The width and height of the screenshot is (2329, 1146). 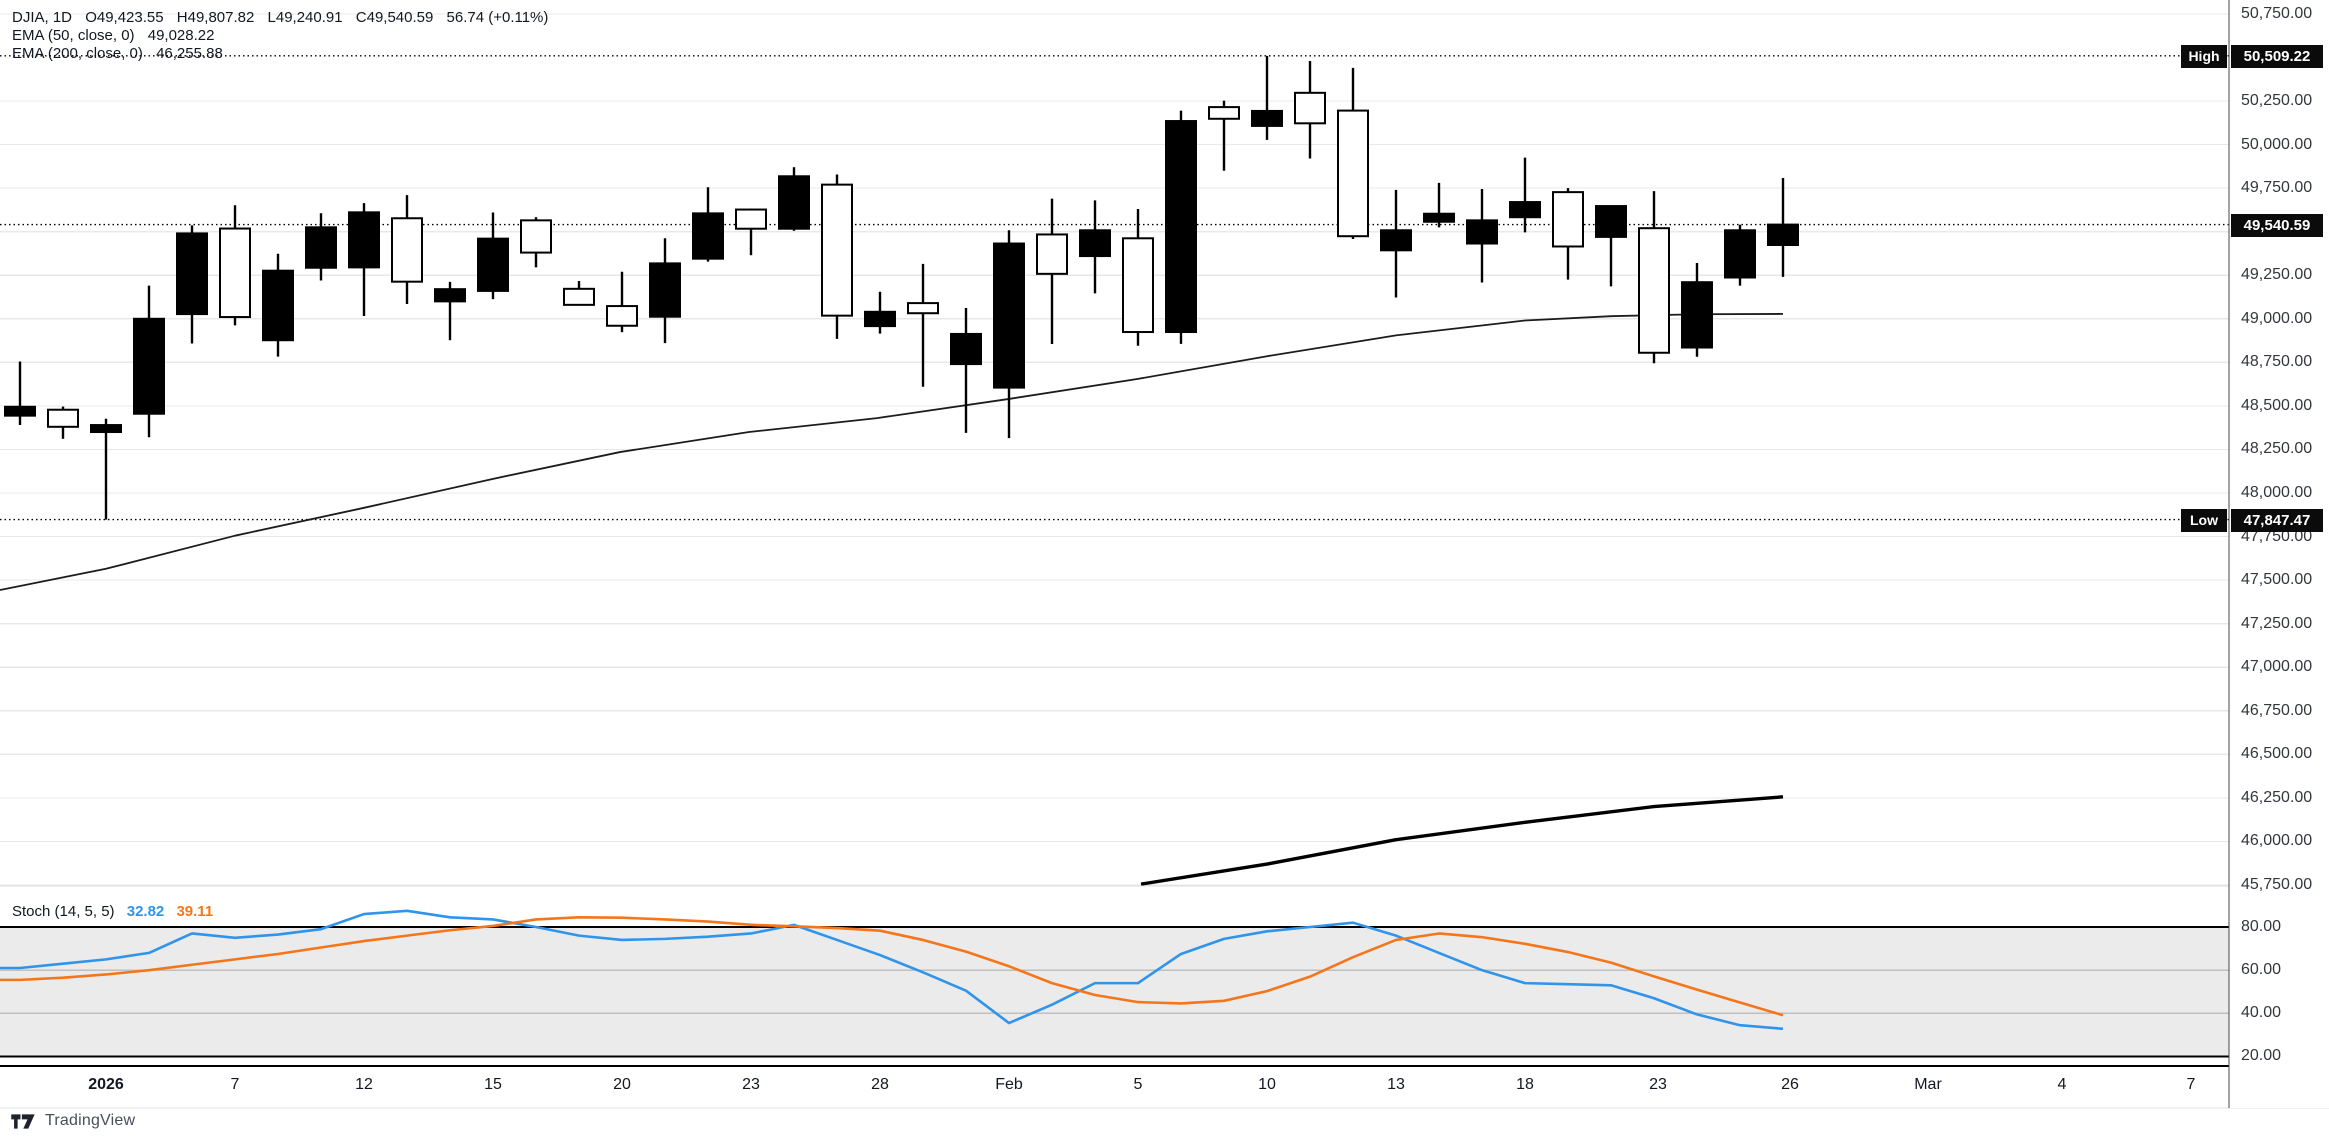 I want to click on stoch-k-line, so click(x=892, y=970).